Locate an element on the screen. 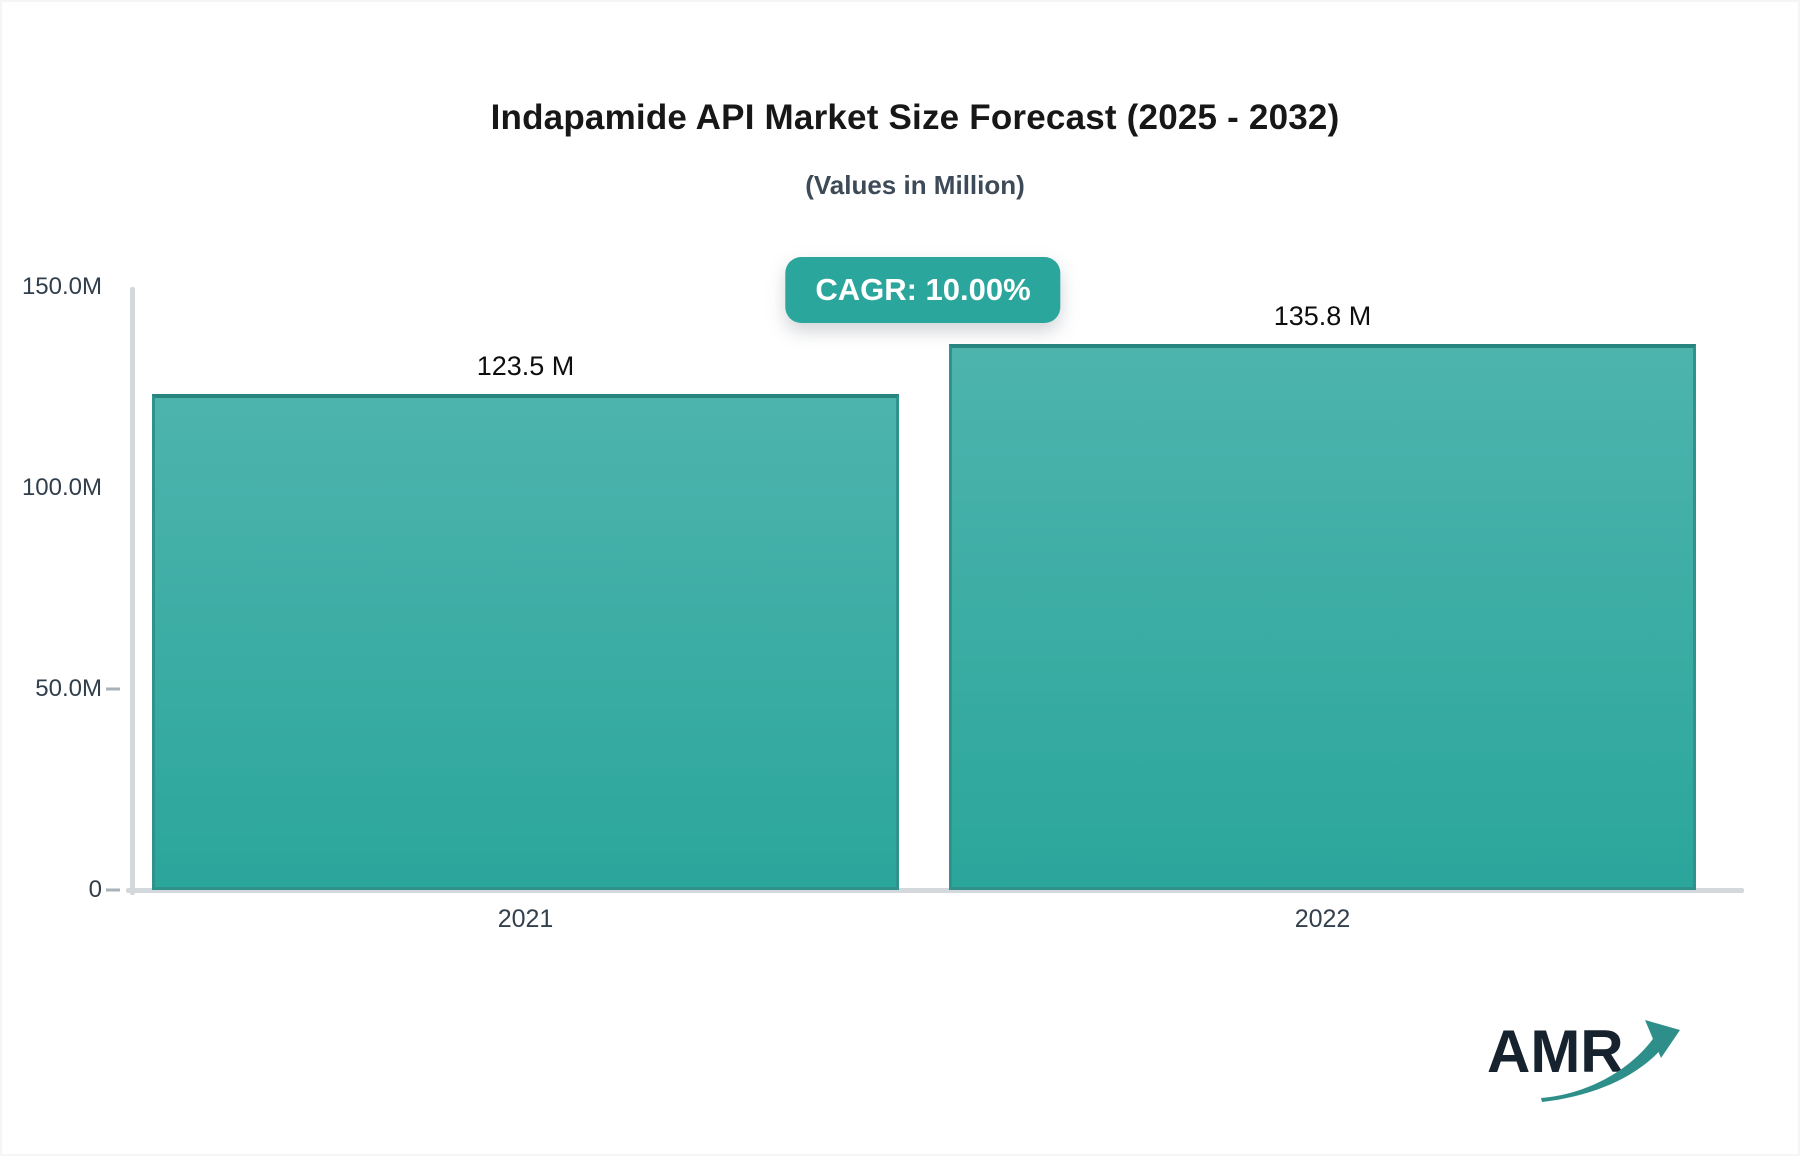 The height and width of the screenshot is (1156, 1800). x-tick-label: 2022 is located at coordinates (1322, 919).